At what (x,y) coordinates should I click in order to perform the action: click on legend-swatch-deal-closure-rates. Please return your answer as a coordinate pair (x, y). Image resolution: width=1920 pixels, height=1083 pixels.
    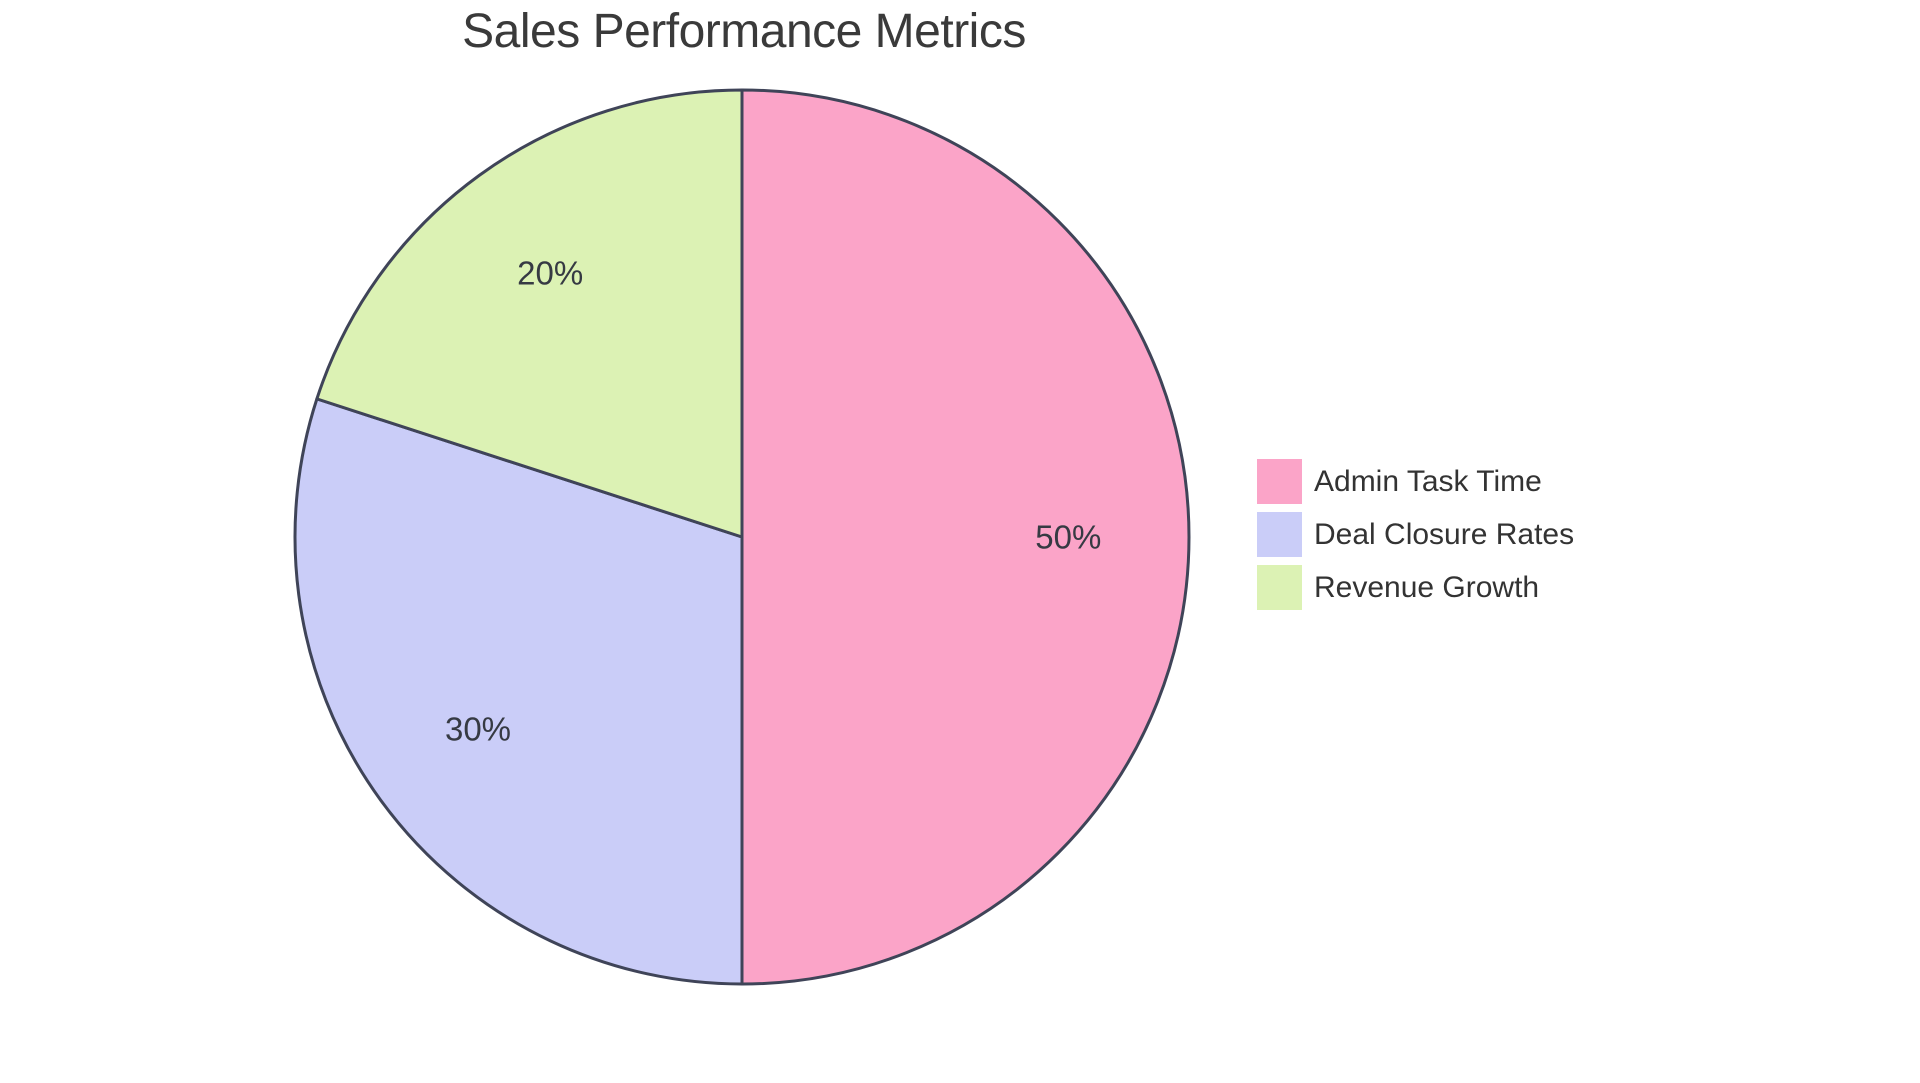
    Looking at the image, I should click on (1279, 534).